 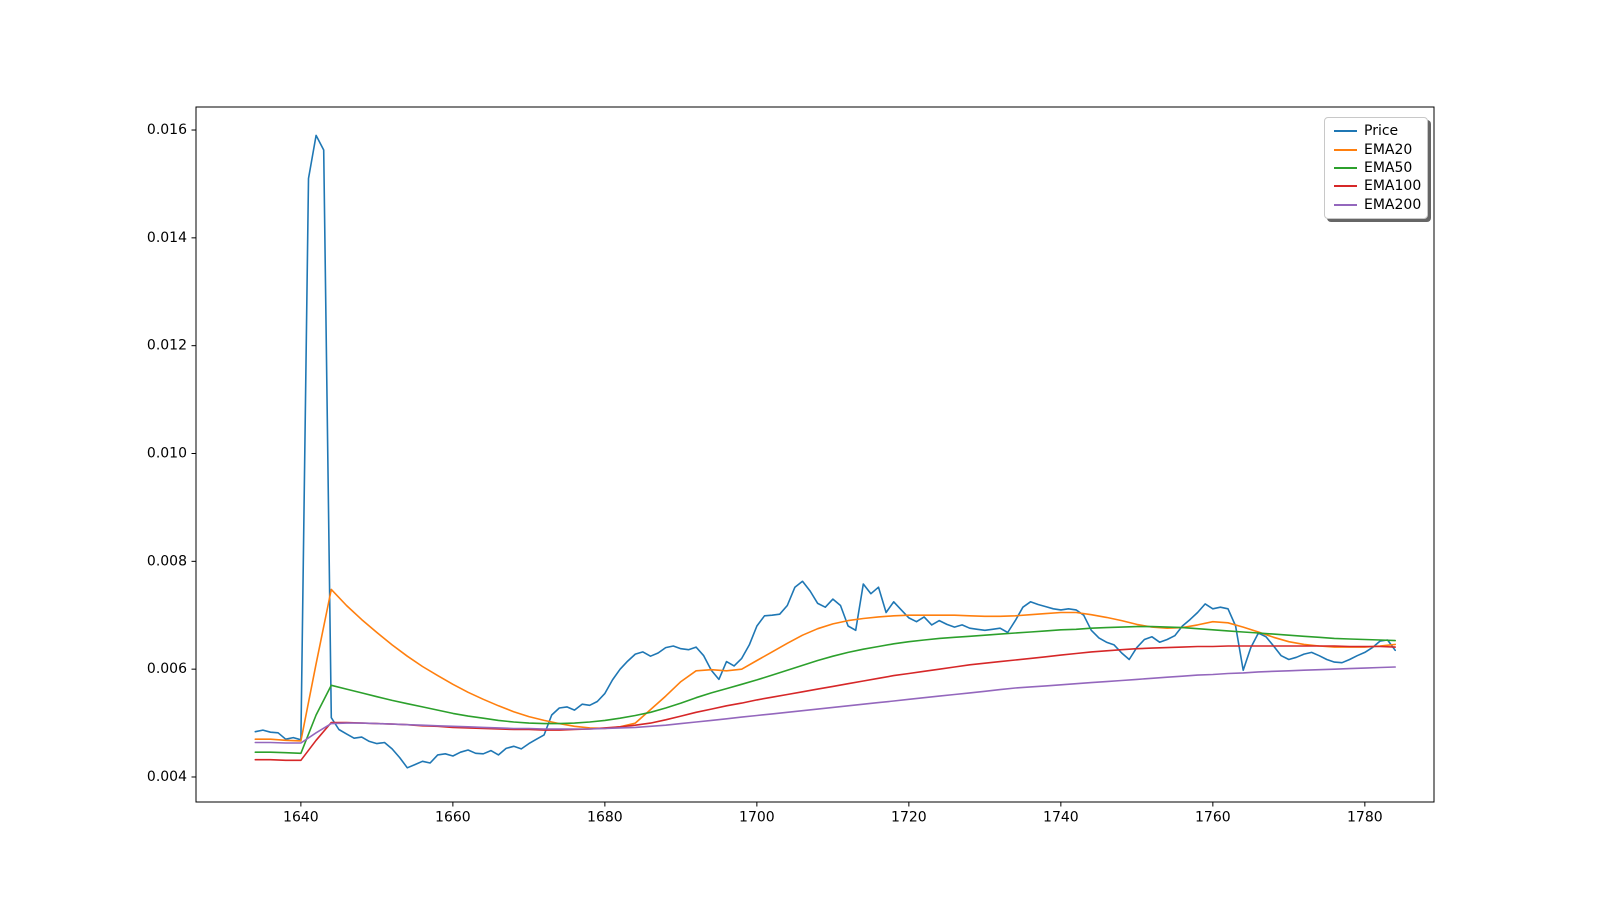 I want to click on legend: Price EMA20 EMA50 EMA100 EMA200, so click(x=1376, y=168).